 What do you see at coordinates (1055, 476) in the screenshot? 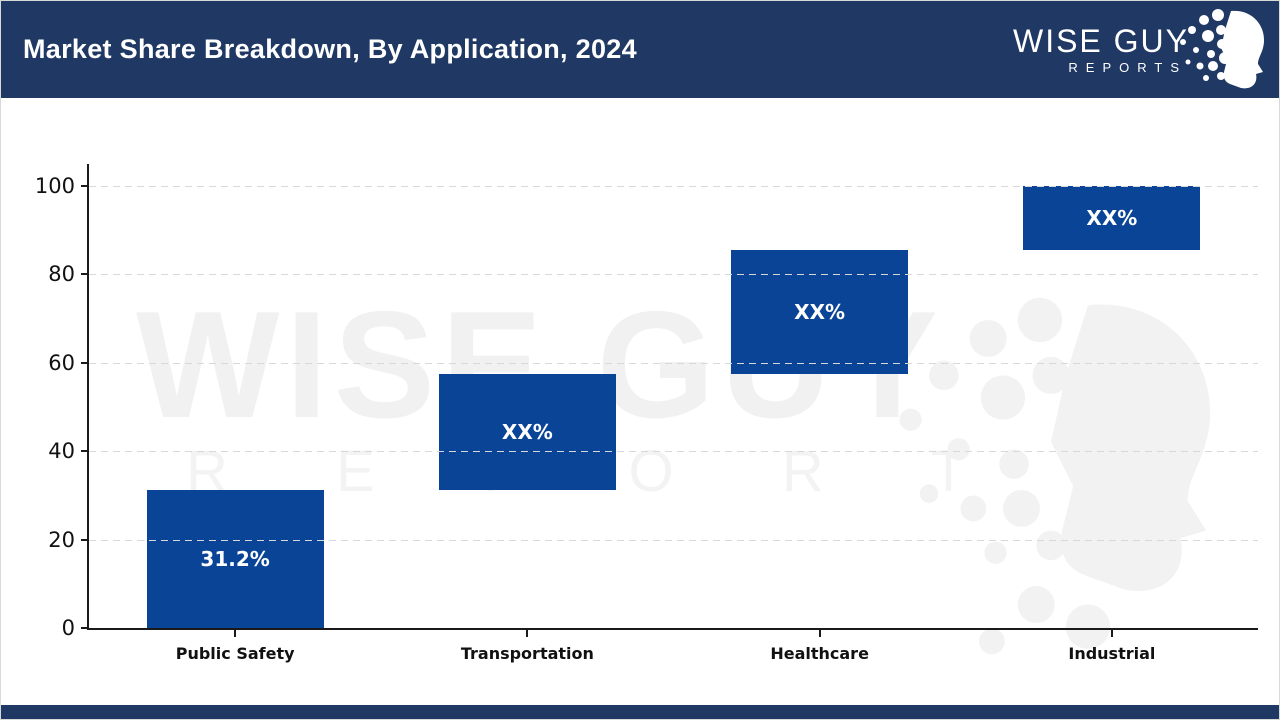
I see `watermark-head-icon` at bounding box center [1055, 476].